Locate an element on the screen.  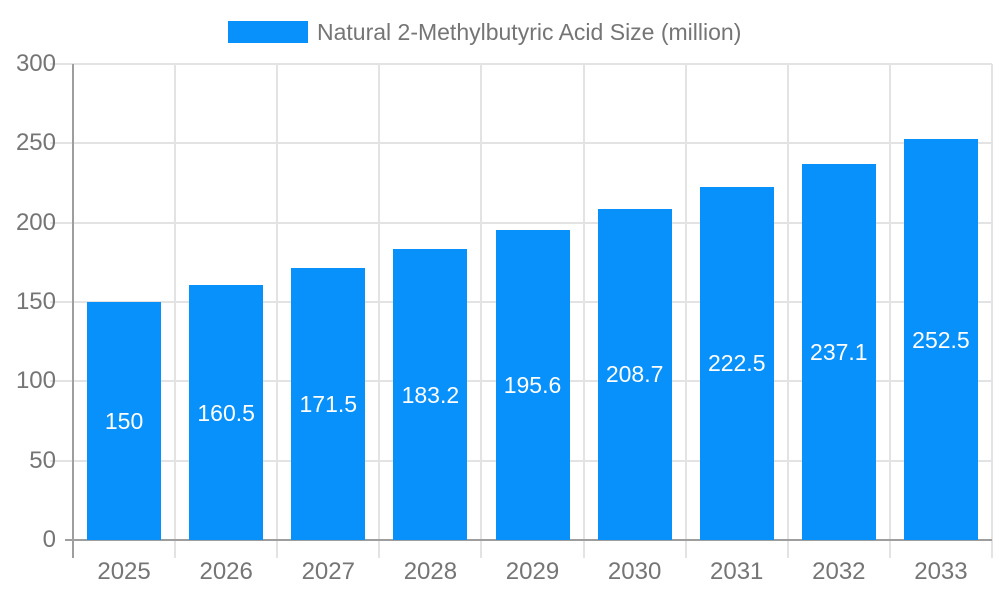
x-axis-tick-label: 2031 is located at coordinates (737, 571).